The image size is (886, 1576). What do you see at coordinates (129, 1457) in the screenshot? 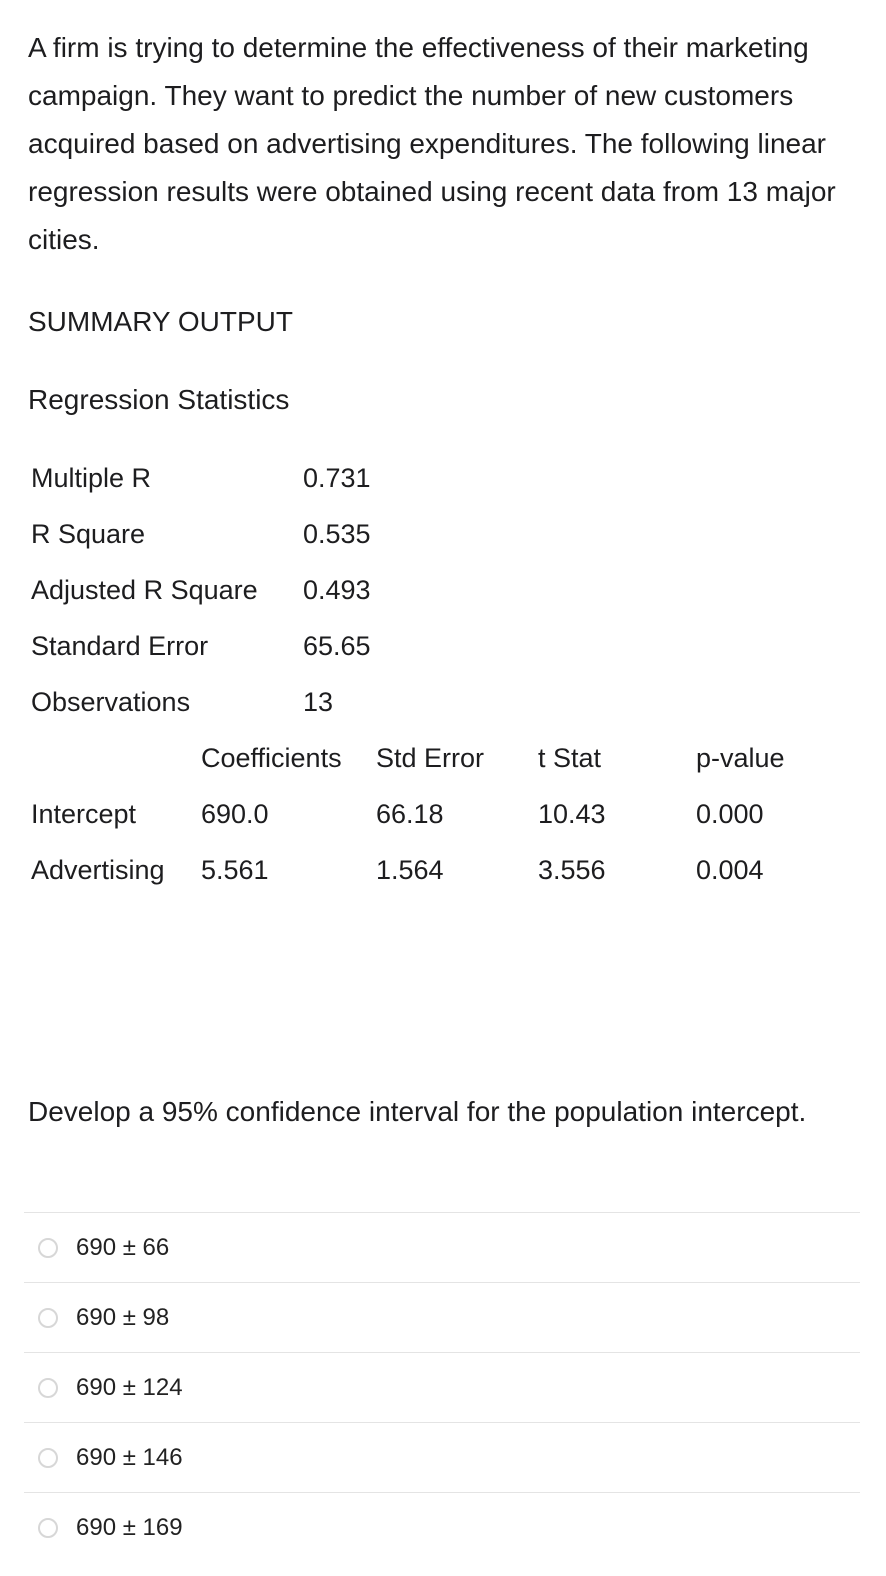
I see `answer-option-label: 690 ± 146` at bounding box center [129, 1457].